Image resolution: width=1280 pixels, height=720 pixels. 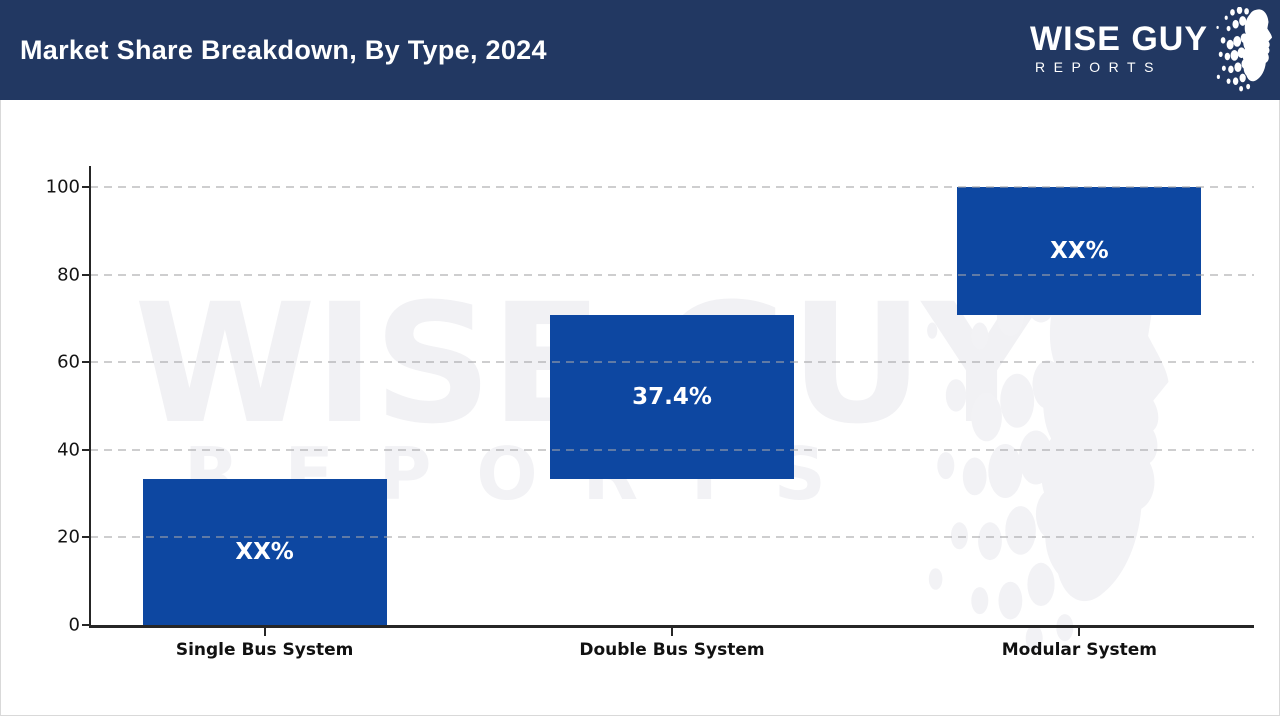 What do you see at coordinates (1079, 650) in the screenshot?
I see `x-category-label: Modular System` at bounding box center [1079, 650].